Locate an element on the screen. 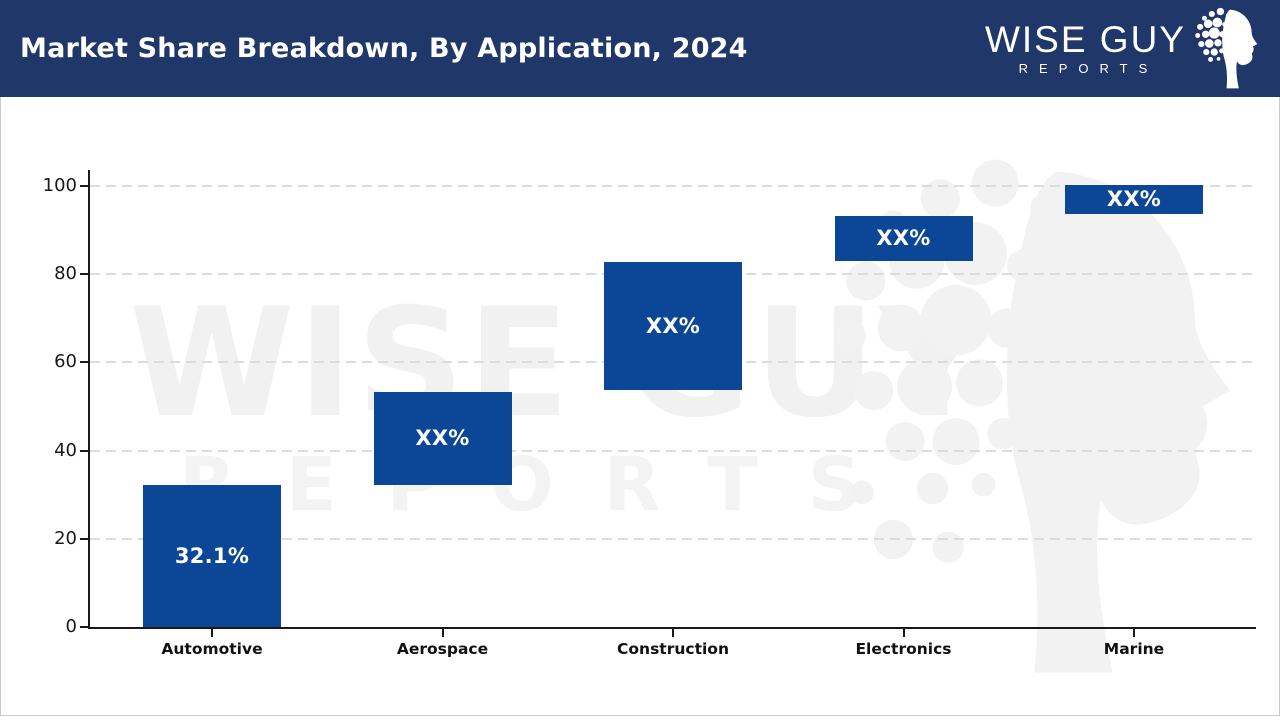 The height and width of the screenshot is (720, 1280). bar-aerospace: XX% is located at coordinates (442, 438).